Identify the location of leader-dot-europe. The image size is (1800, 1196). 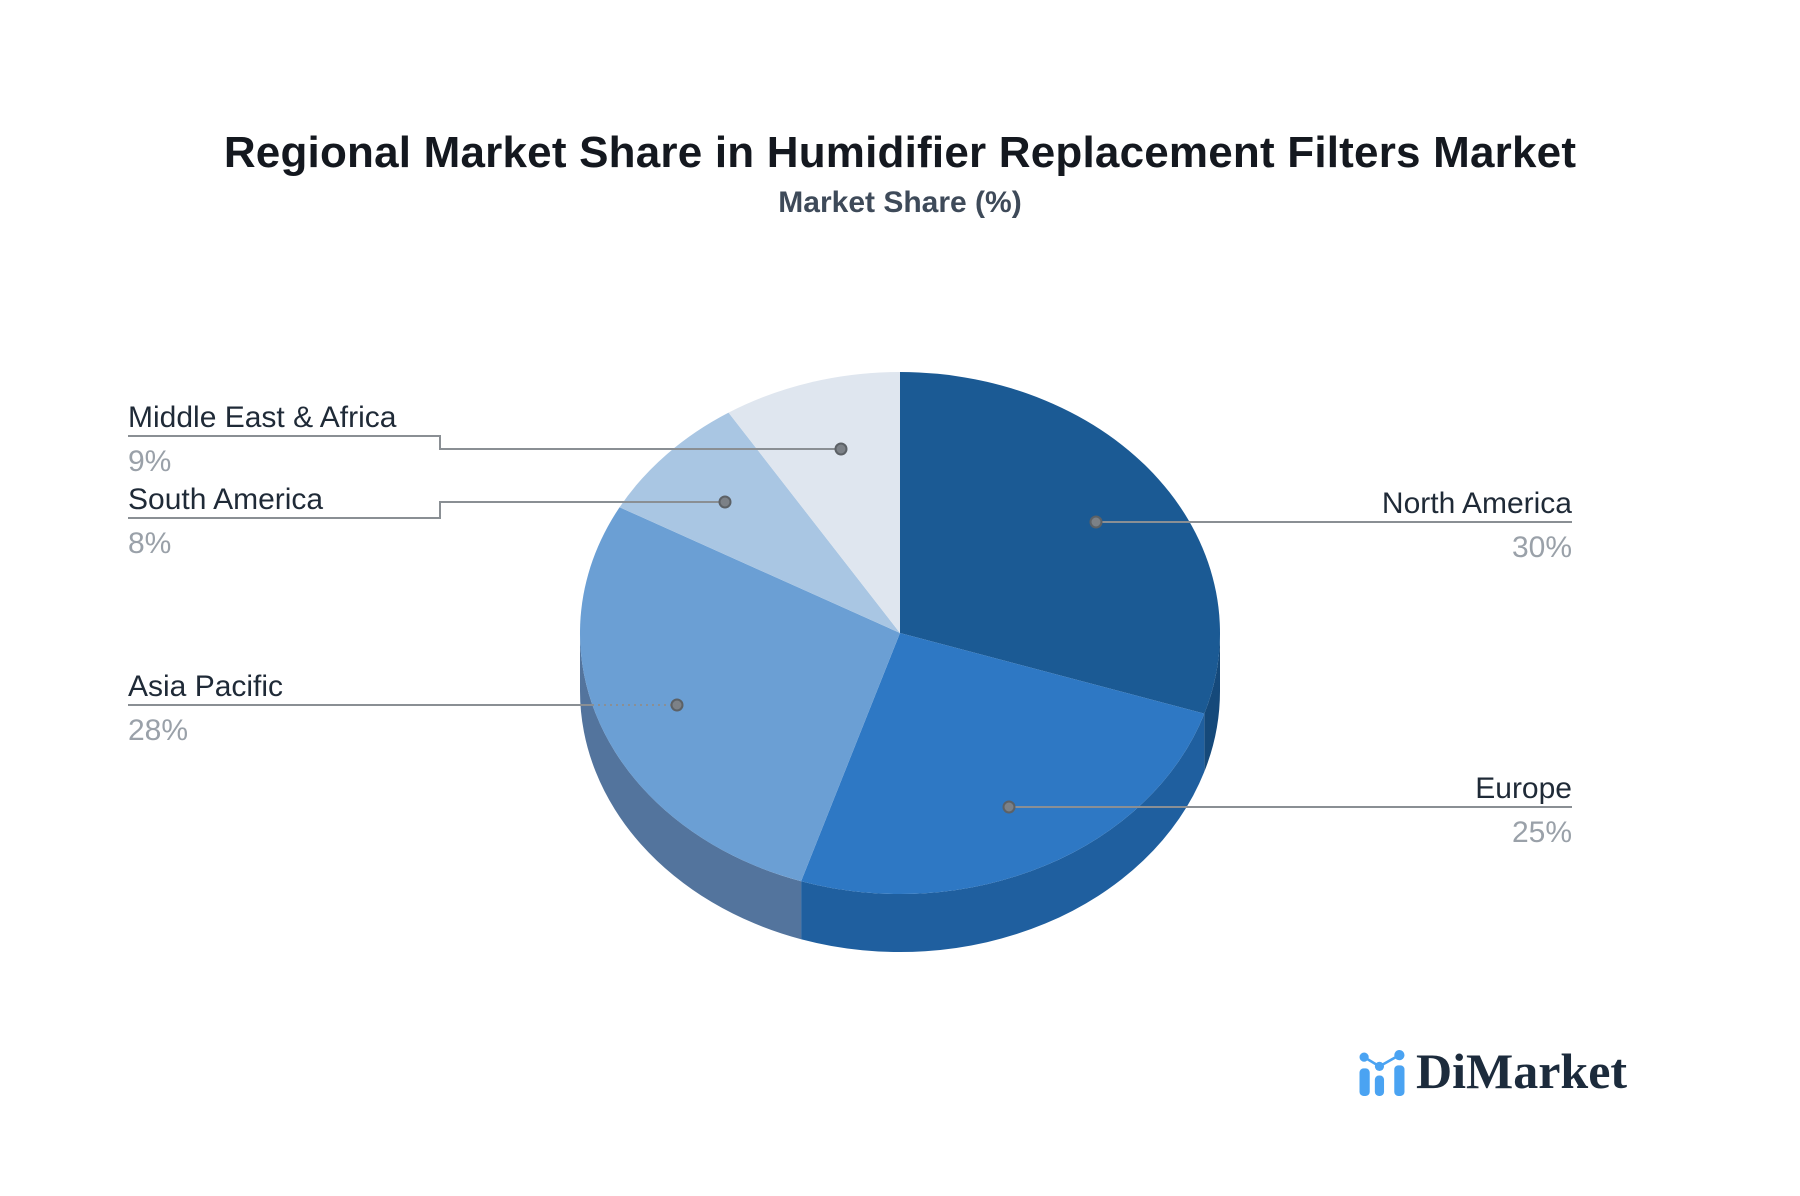
(1009, 807).